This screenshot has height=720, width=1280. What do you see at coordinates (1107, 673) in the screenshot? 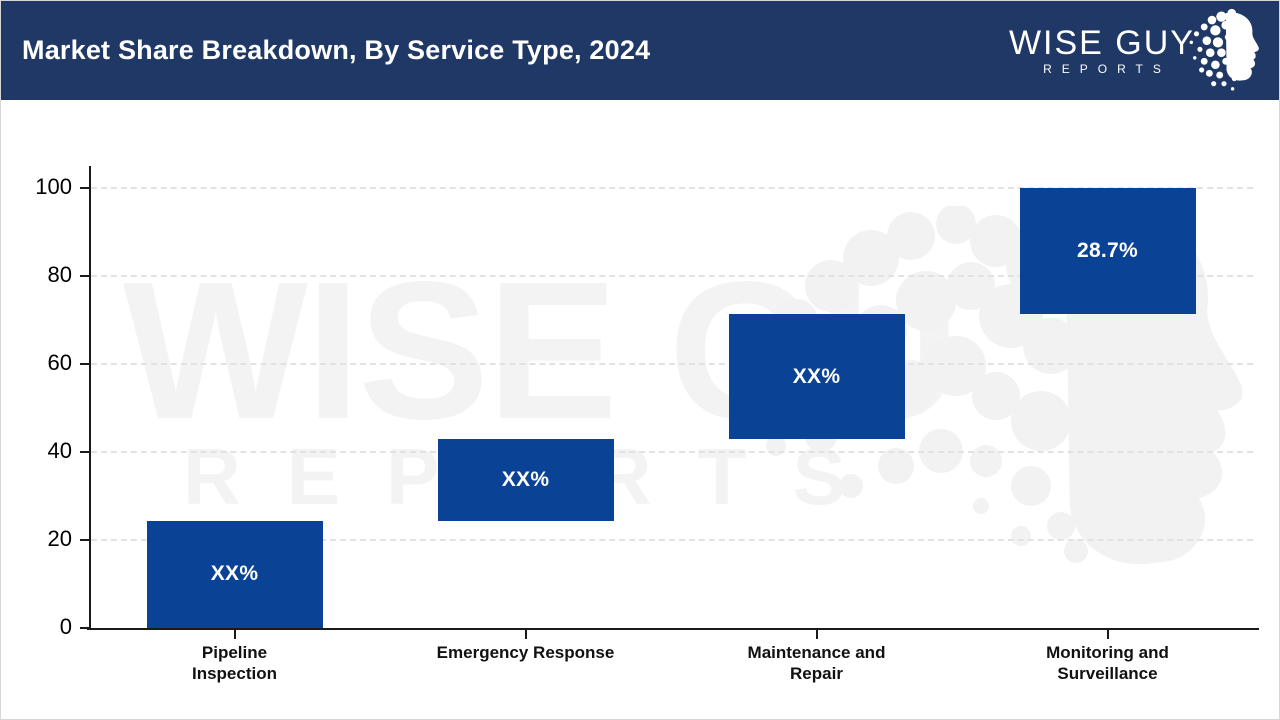
I see `category-label-line: Surveillance` at bounding box center [1107, 673].